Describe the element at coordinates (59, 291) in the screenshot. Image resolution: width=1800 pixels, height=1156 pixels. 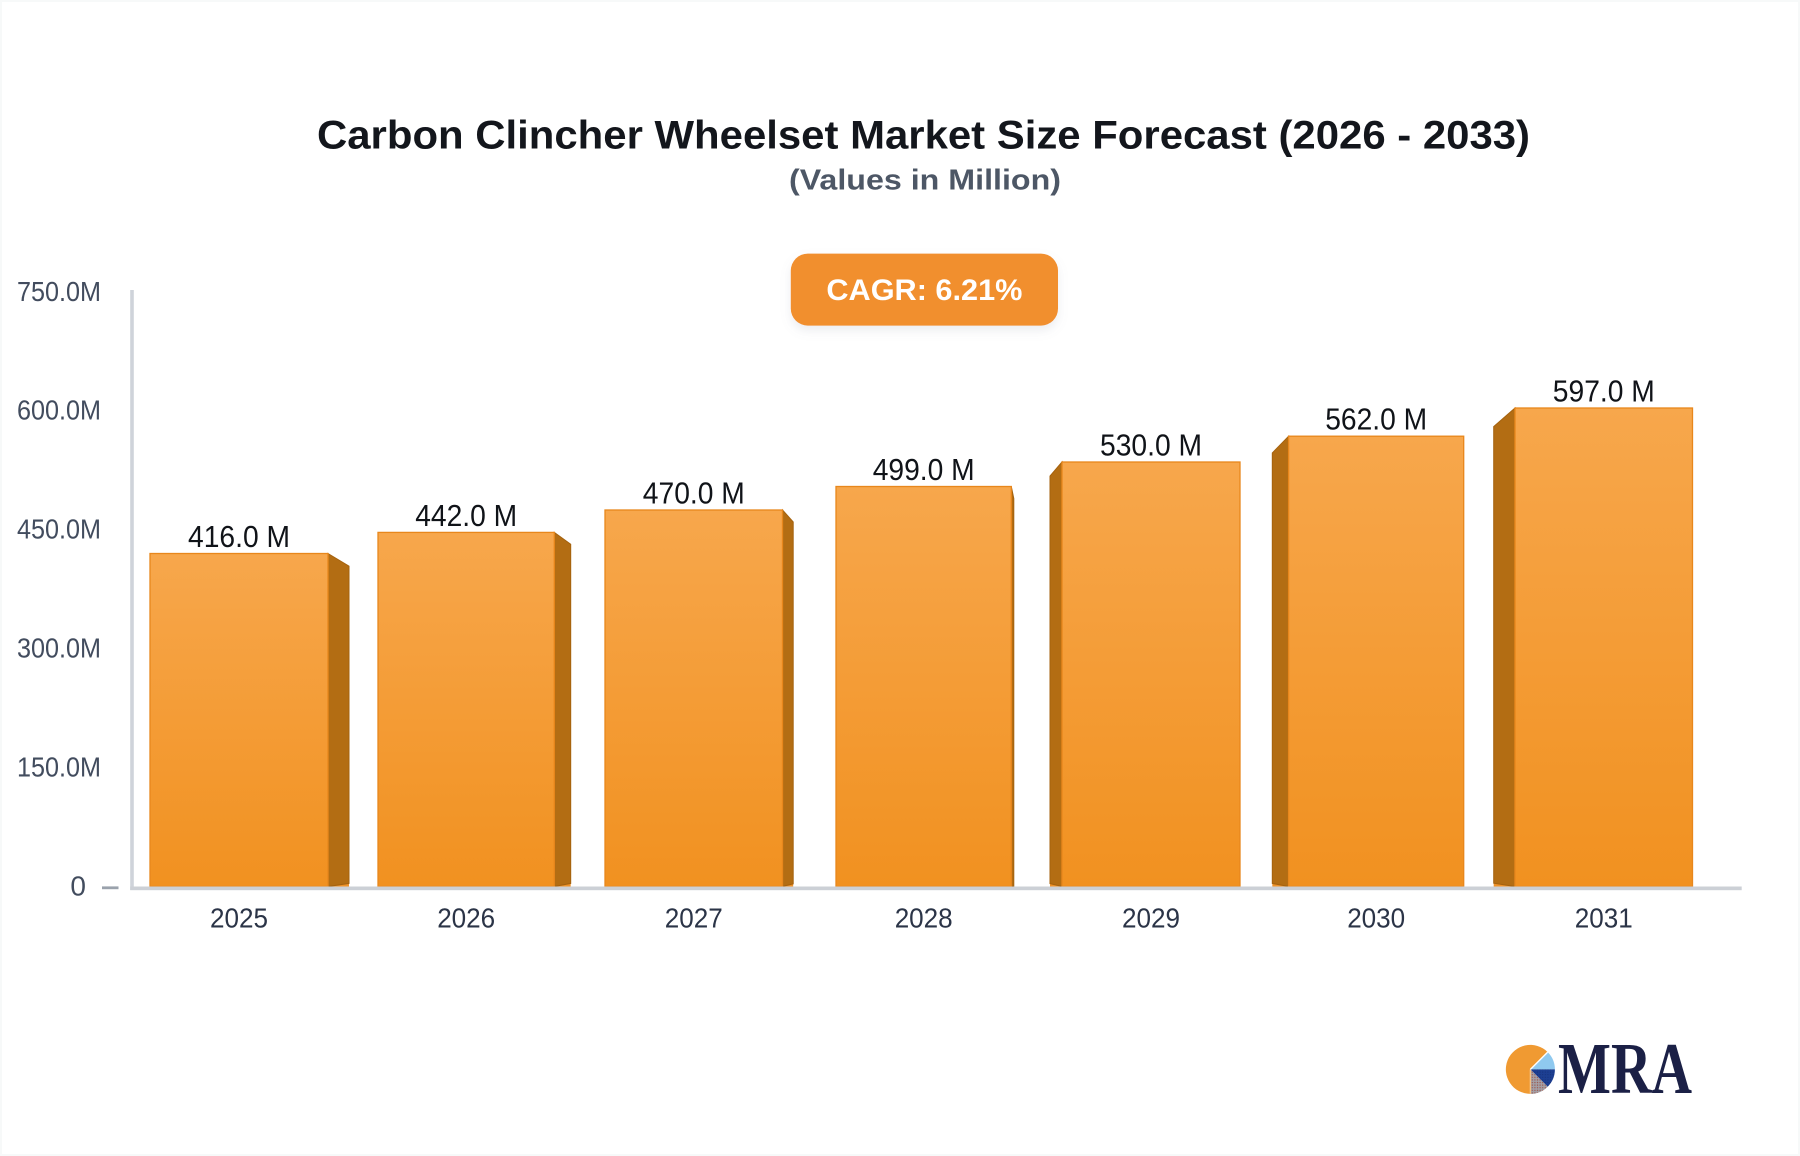
I see `svg-text: 750.0M` at that location.